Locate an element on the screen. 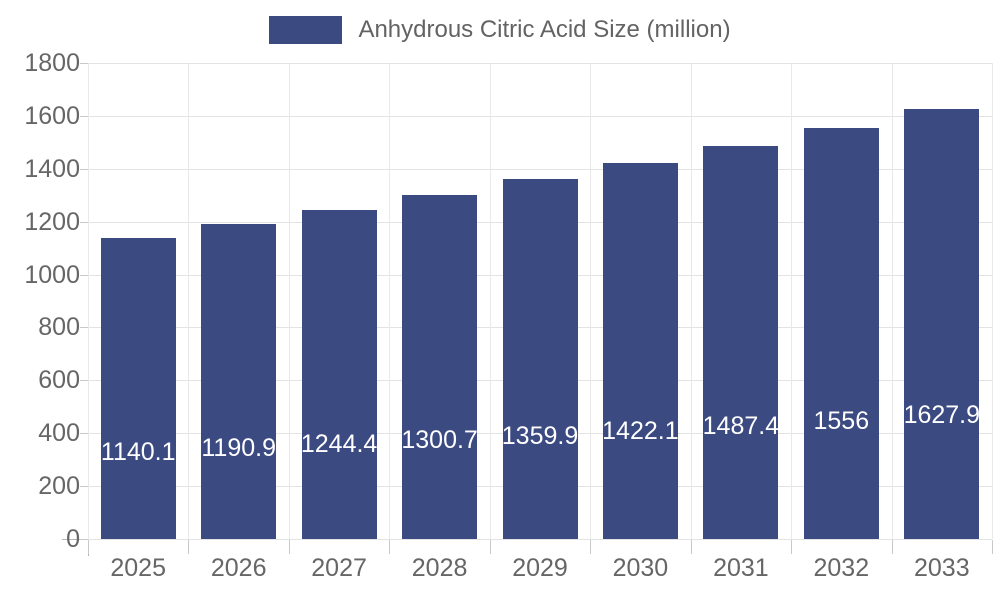  bar-2029 is located at coordinates (540, 359).